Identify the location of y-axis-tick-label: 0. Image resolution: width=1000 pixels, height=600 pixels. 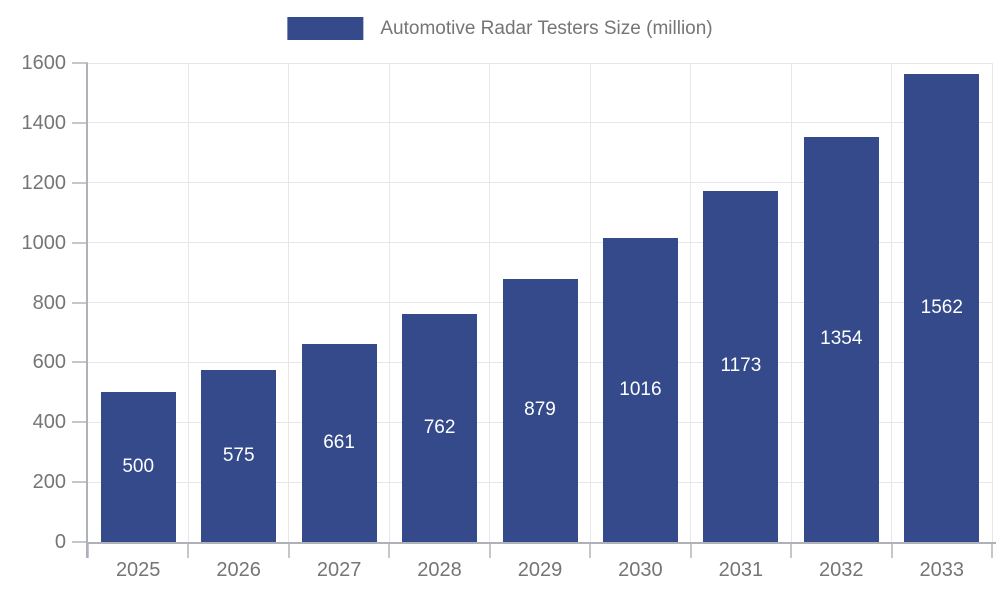
(60, 542).